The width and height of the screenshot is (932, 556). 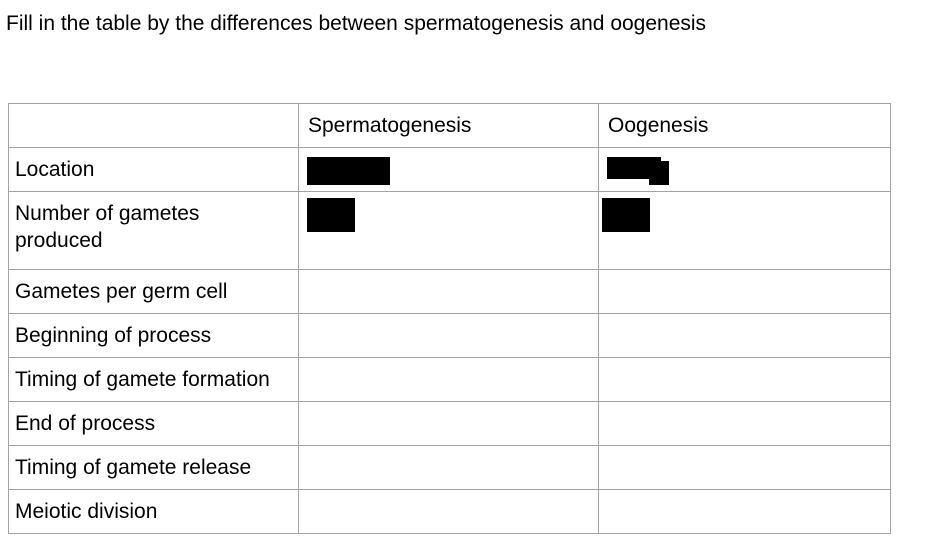 I want to click on answer-cell-germ-spermatogenesis, so click(x=448, y=291).